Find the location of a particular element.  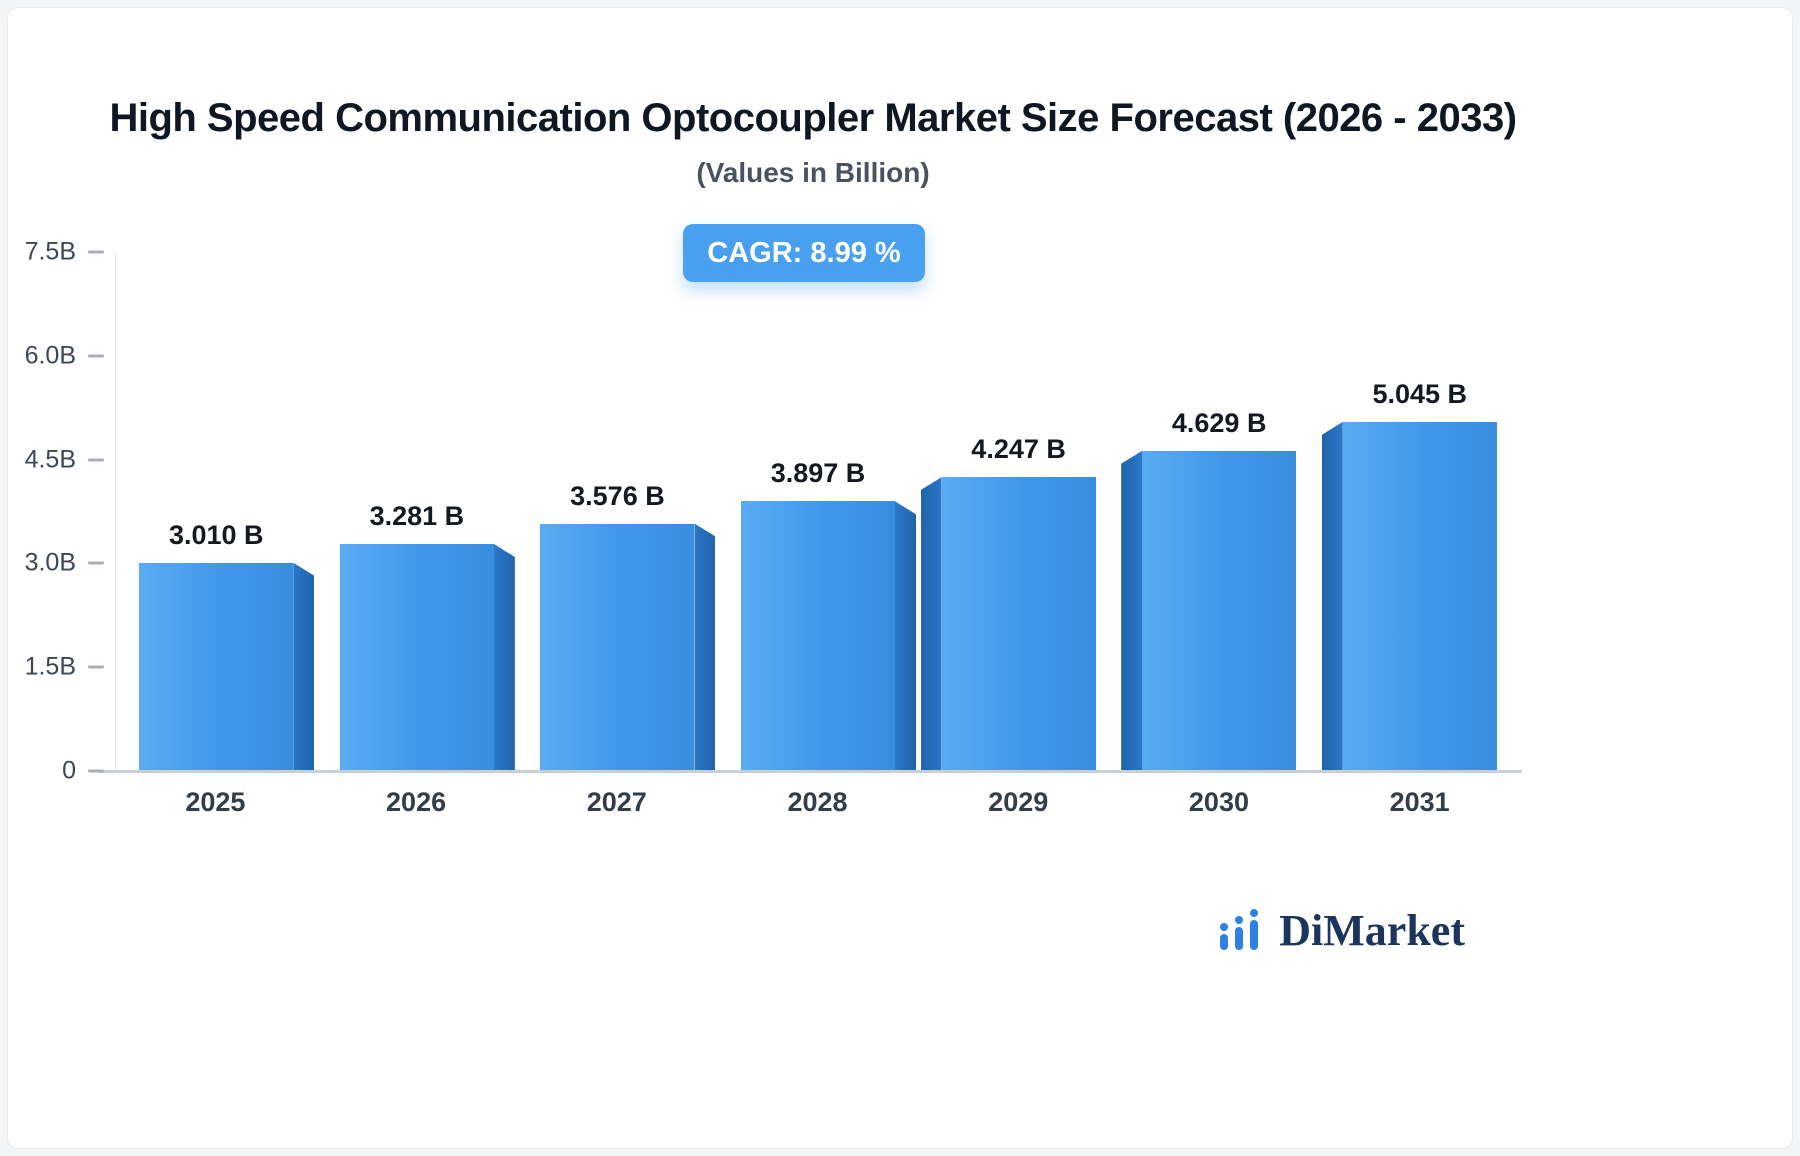

bar-slot: 4.247 B is located at coordinates (1018, 511).